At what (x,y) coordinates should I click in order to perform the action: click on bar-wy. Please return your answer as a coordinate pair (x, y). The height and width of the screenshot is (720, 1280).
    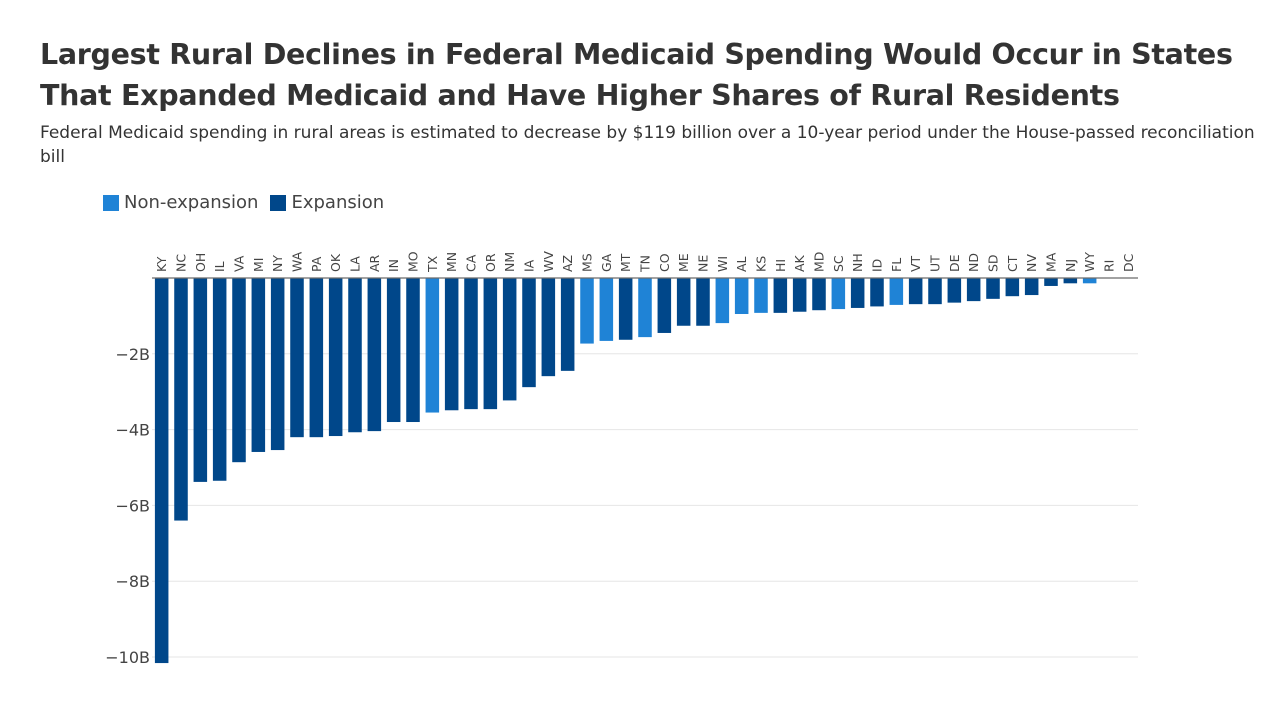
    Looking at the image, I should click on (1089, 281).